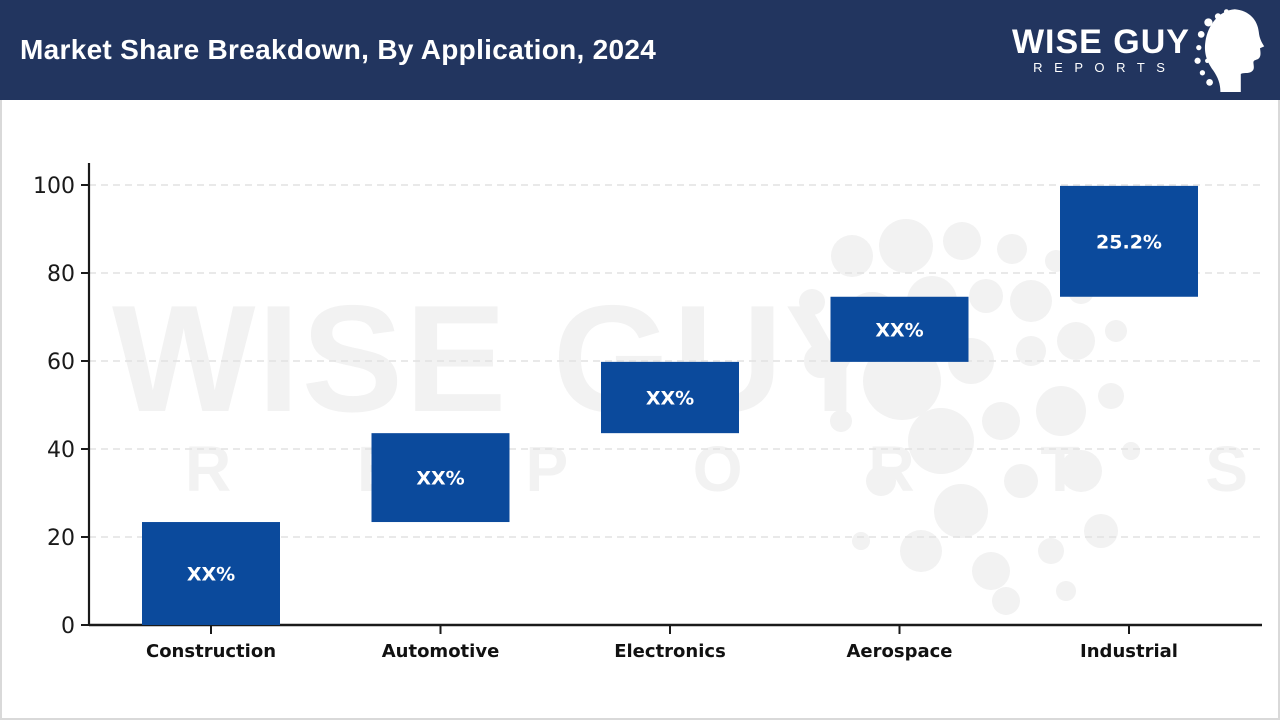 This screenshot has height=720, width=1280. Describe the element at coordinates (670, 651) in the screenshot. I see `xtick-label-electronics: Electronics` at that location.